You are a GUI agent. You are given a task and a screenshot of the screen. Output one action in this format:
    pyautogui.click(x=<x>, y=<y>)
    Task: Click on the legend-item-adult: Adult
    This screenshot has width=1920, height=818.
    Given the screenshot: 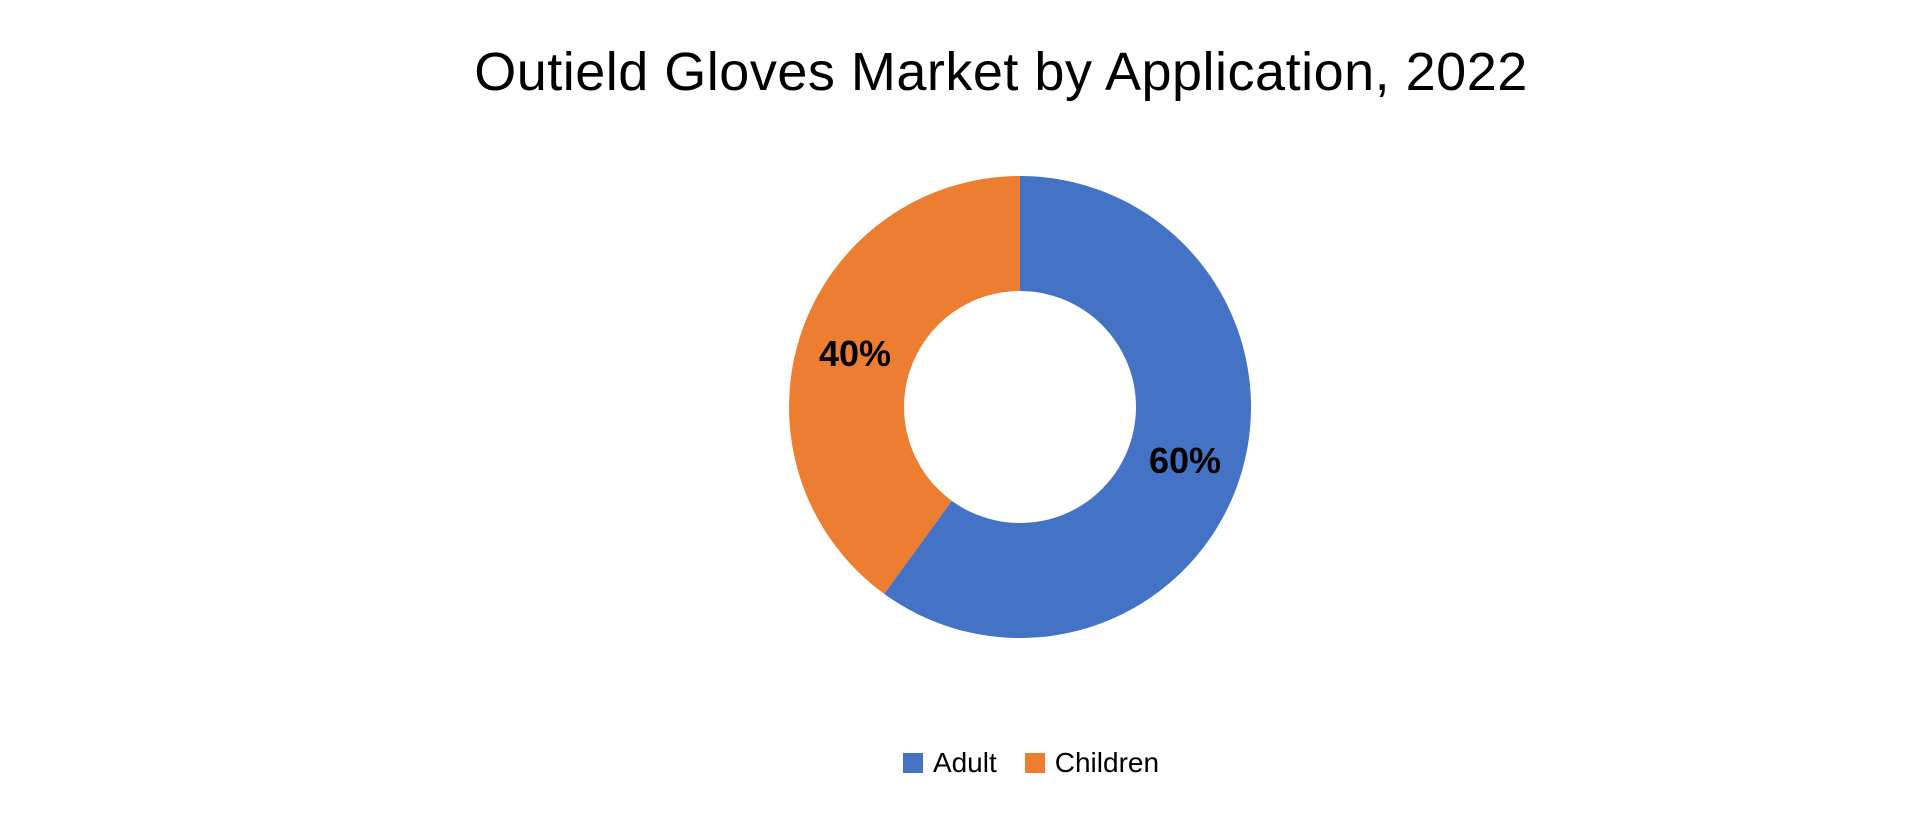 What is the action you would take?
    pyautogui.click(x=949, y=763)
    